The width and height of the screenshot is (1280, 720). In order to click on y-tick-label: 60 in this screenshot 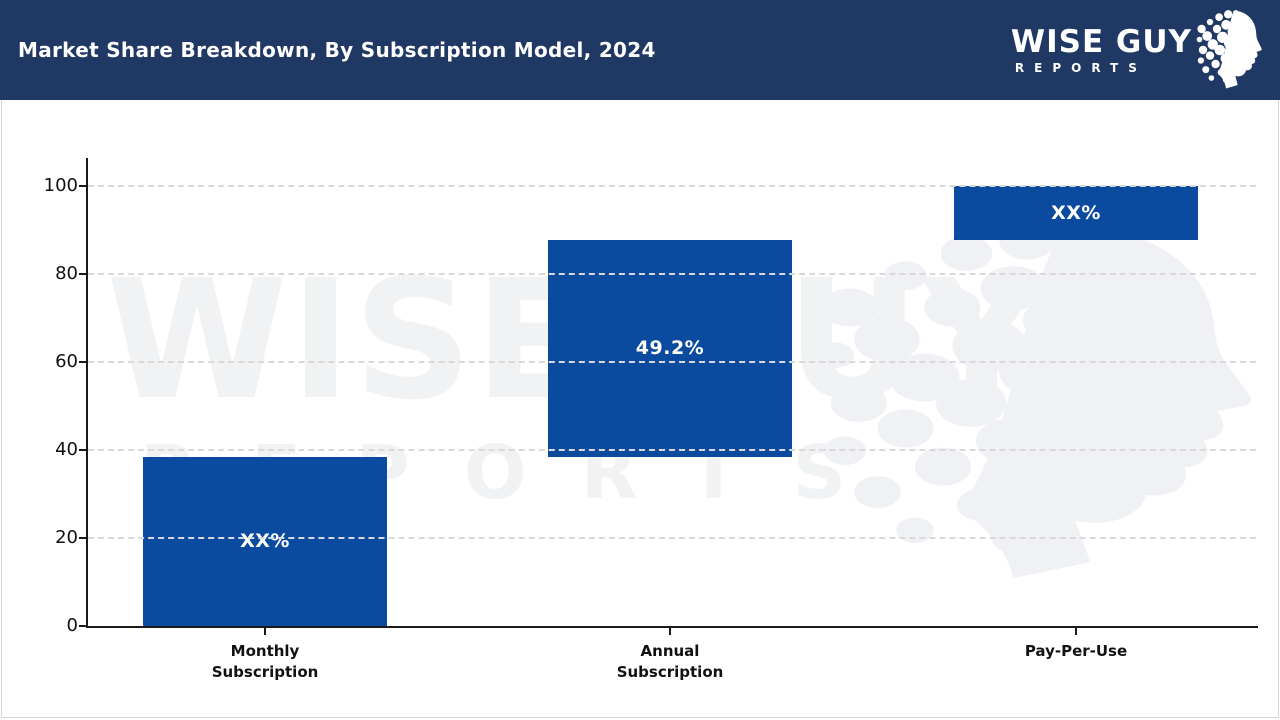, I will do `click(66, 361)`.